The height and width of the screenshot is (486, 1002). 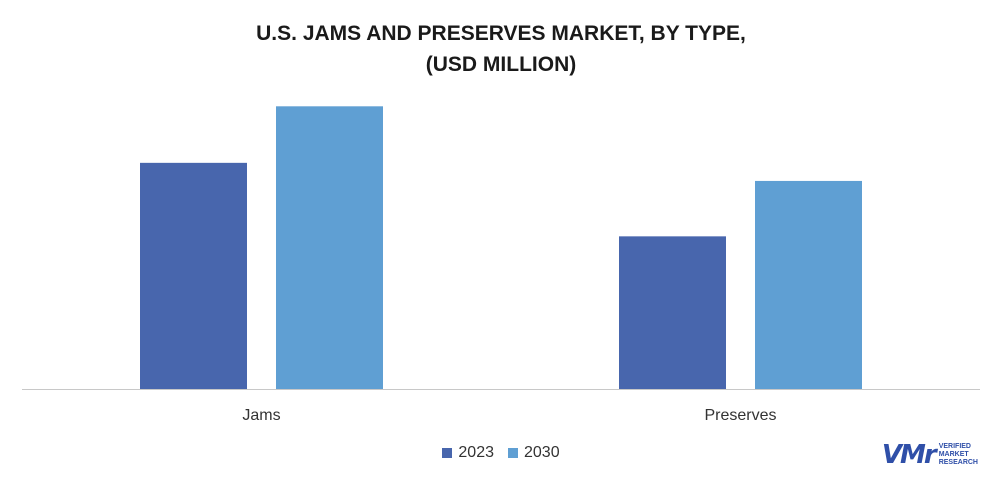 I want to click on logo-line-3: RESEARCH, so click(x=958, y=462).